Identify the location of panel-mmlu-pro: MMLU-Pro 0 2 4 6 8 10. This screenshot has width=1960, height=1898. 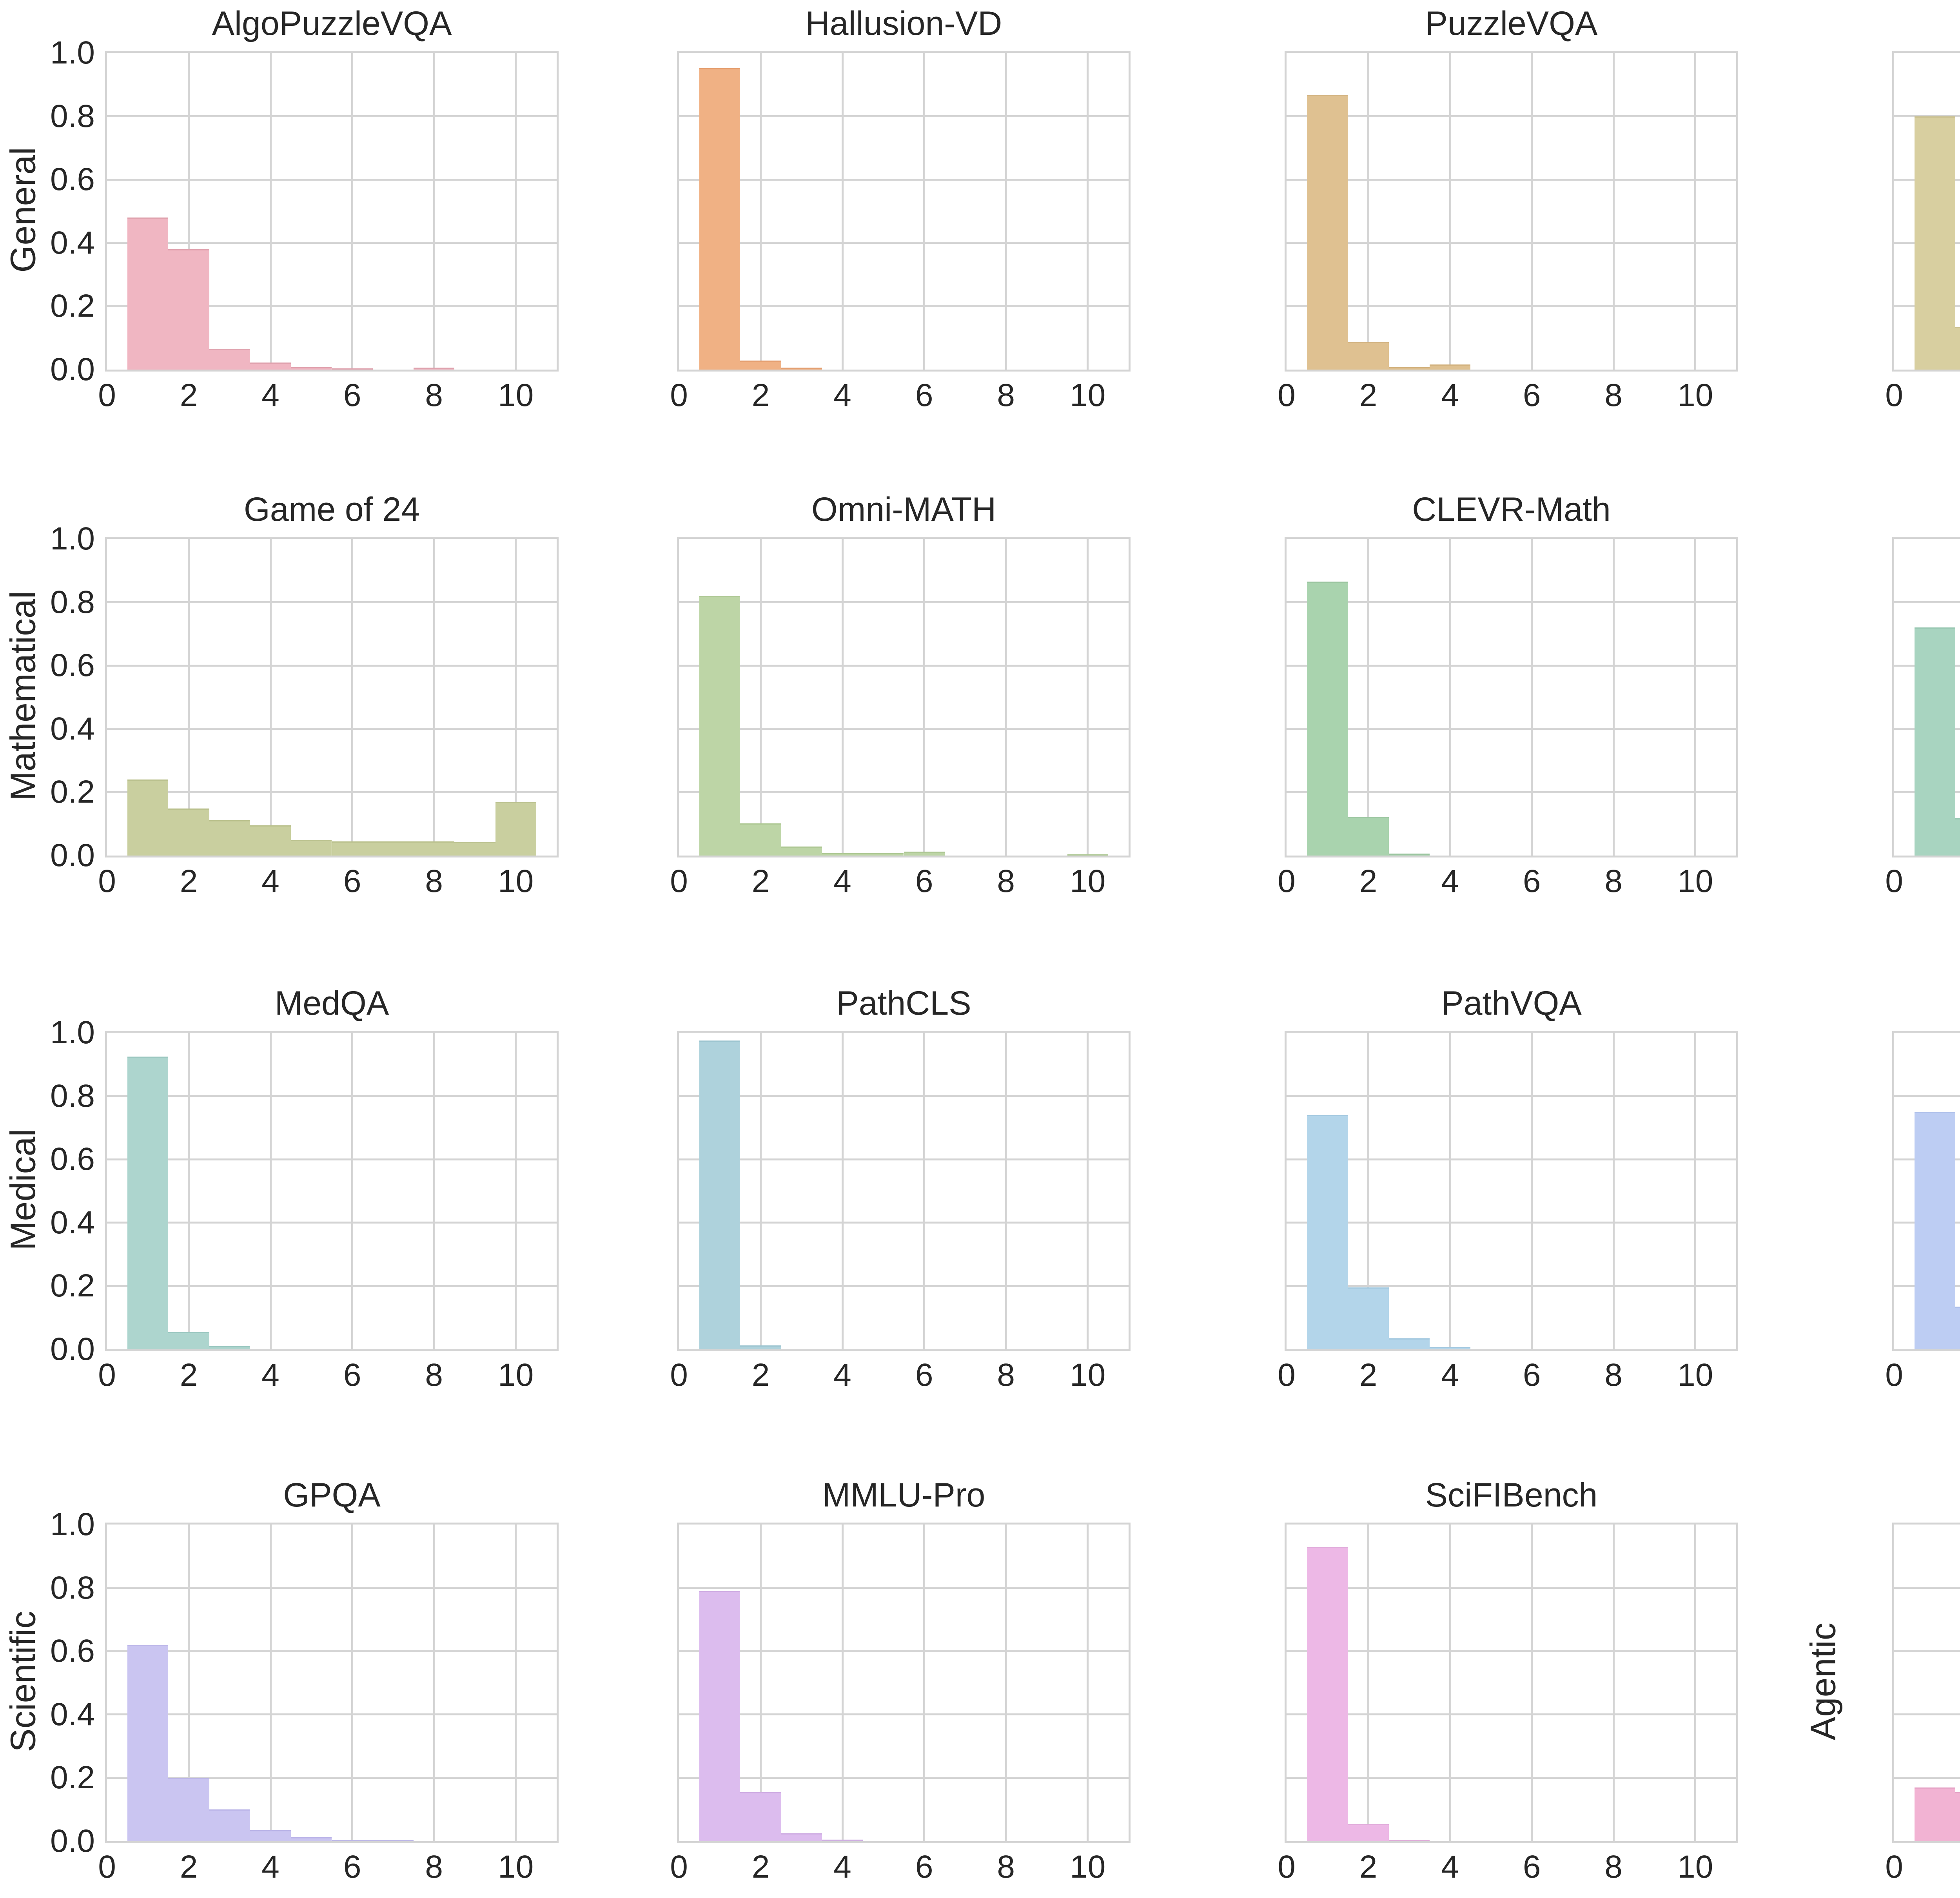
(876, 1685).